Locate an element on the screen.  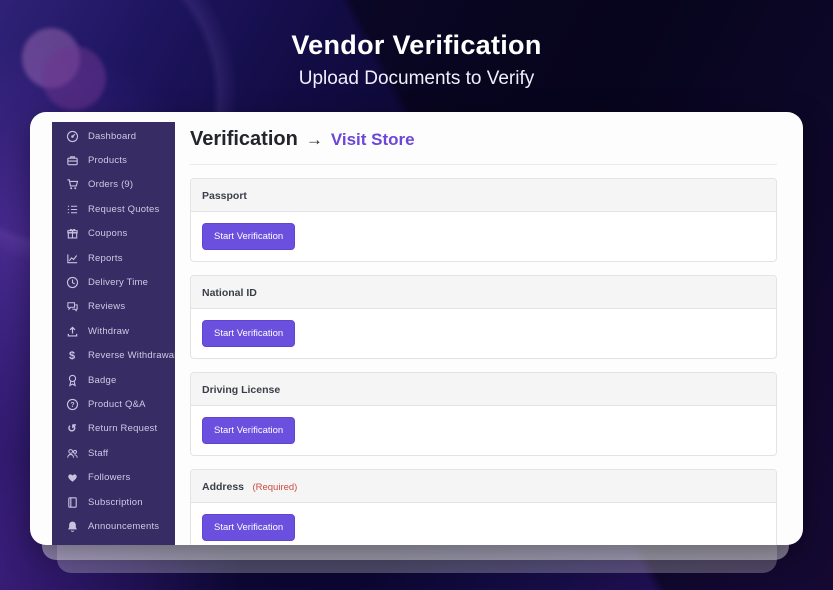
sidebar-item-label: Reports is located at coordinates (105, 258).